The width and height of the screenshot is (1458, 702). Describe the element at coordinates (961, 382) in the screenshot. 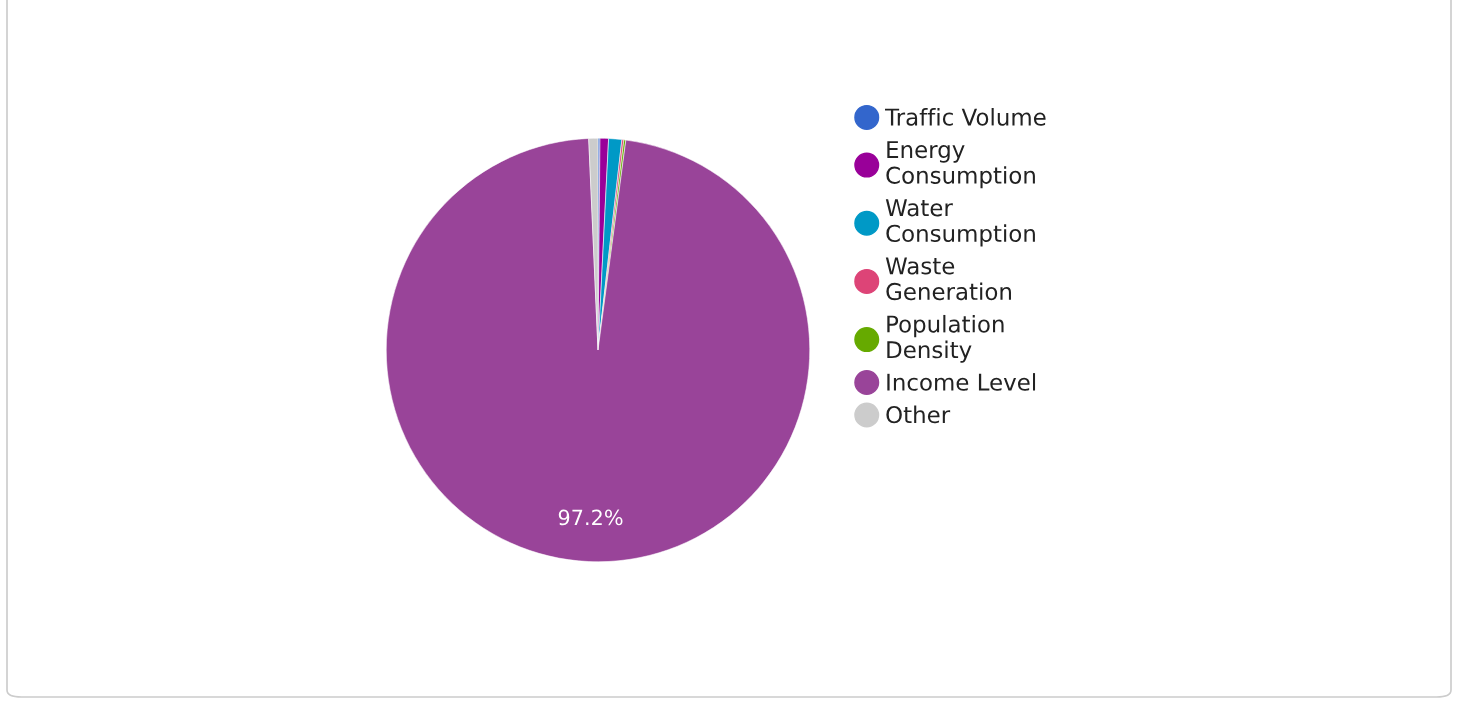

I see `legend-label: Income Level` at that location.